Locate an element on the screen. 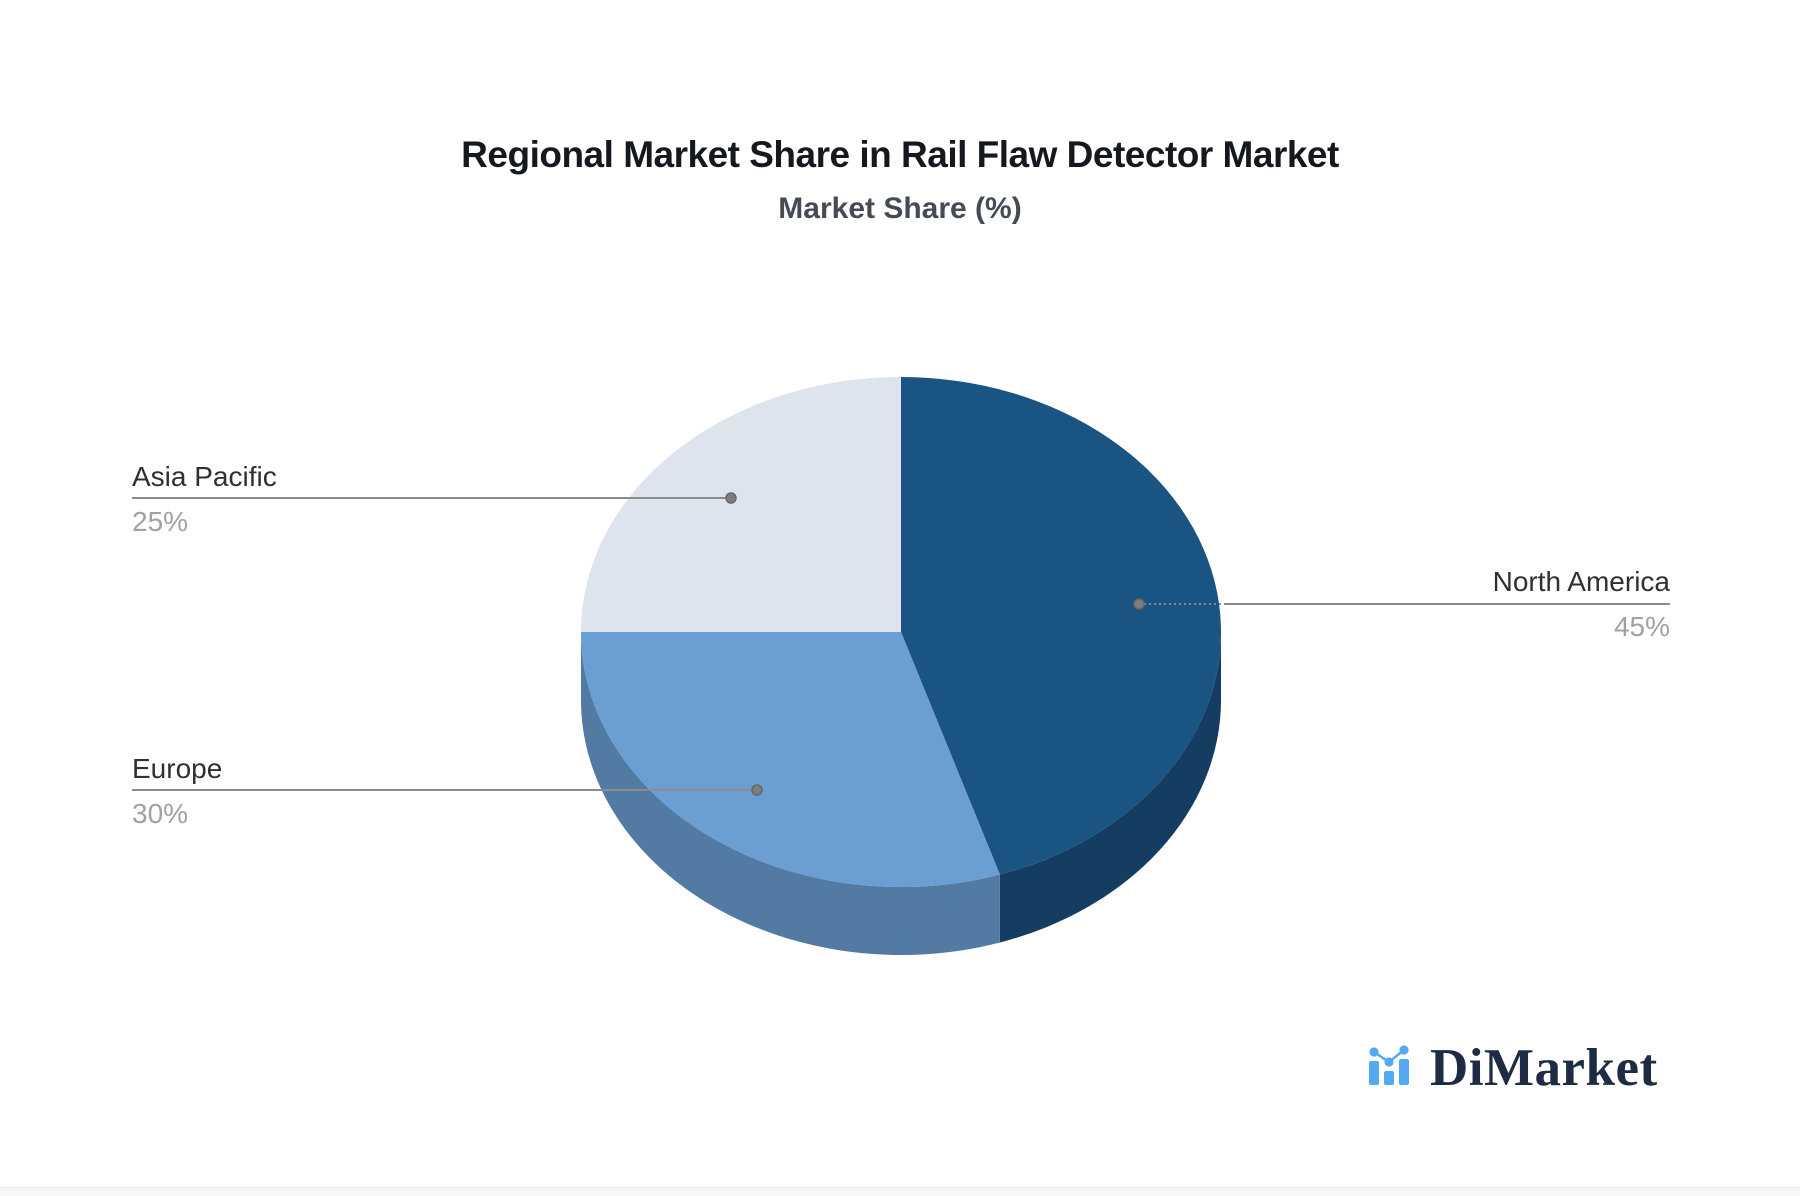 The width and height of the screenshot is (1800, 1196). leader-dots is located at coordinates (935, 644).